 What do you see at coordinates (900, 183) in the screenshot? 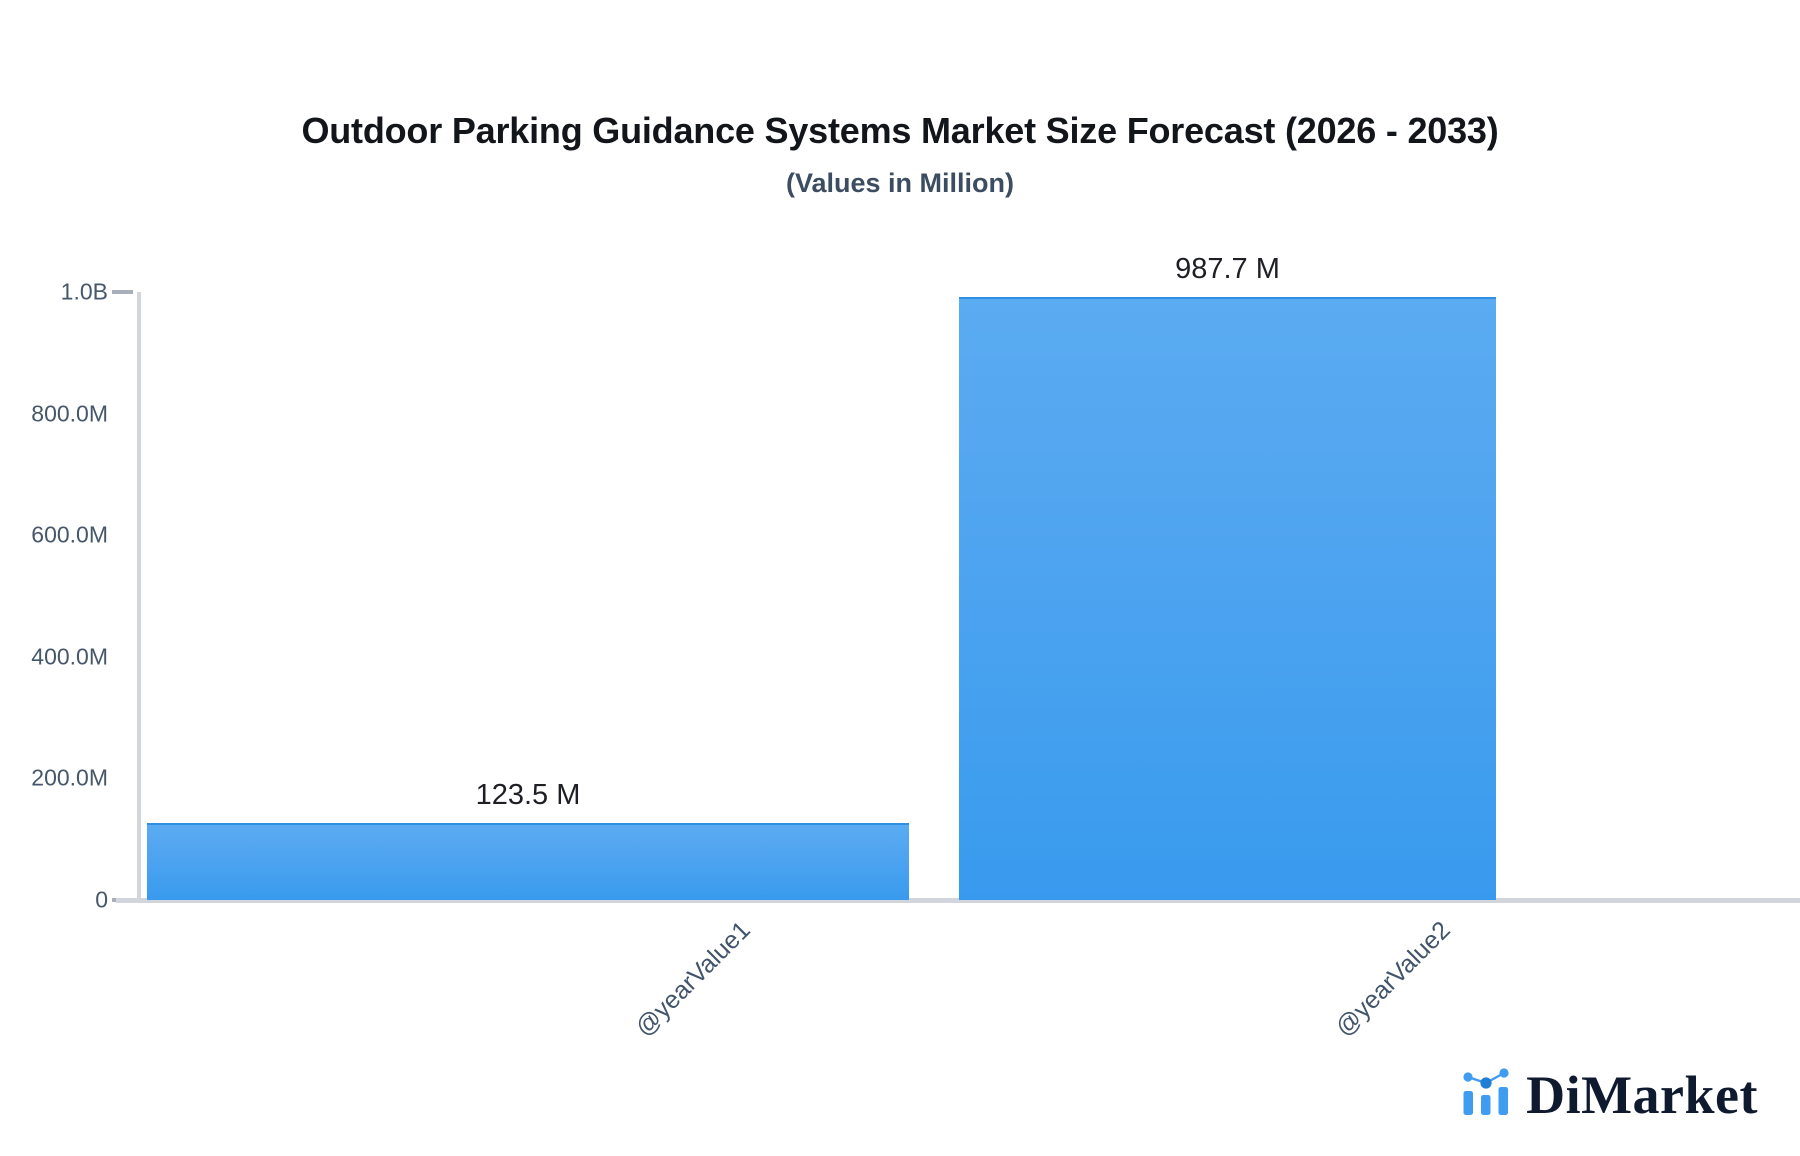
I see `chart-subtitle: (Values in Million)` at bounding box center [900, 183].